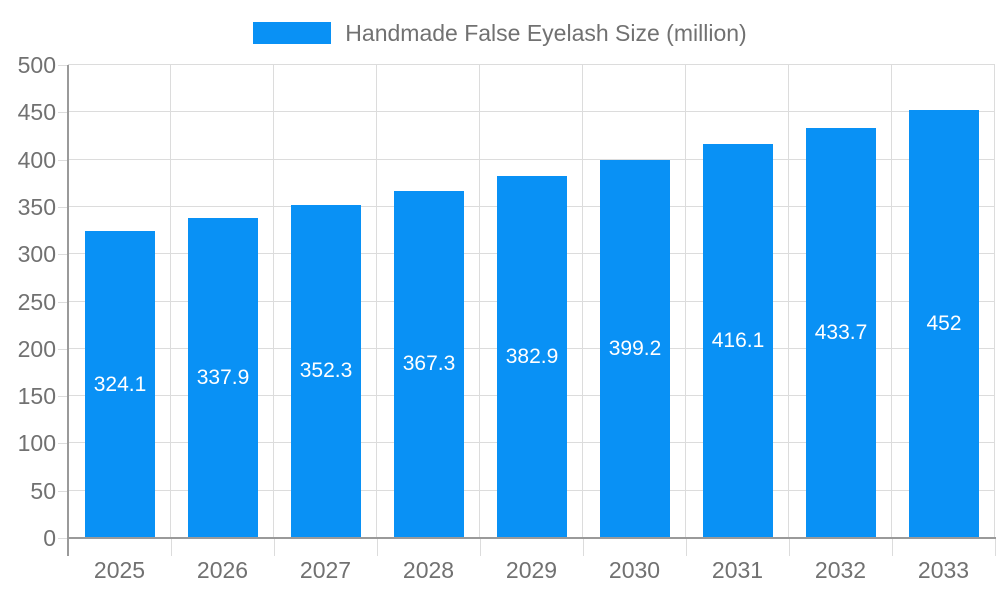 Image resolution: width=1000 pixels, height=600 pixels. I want to click on y-tick-label: 300, so click(36, 254).